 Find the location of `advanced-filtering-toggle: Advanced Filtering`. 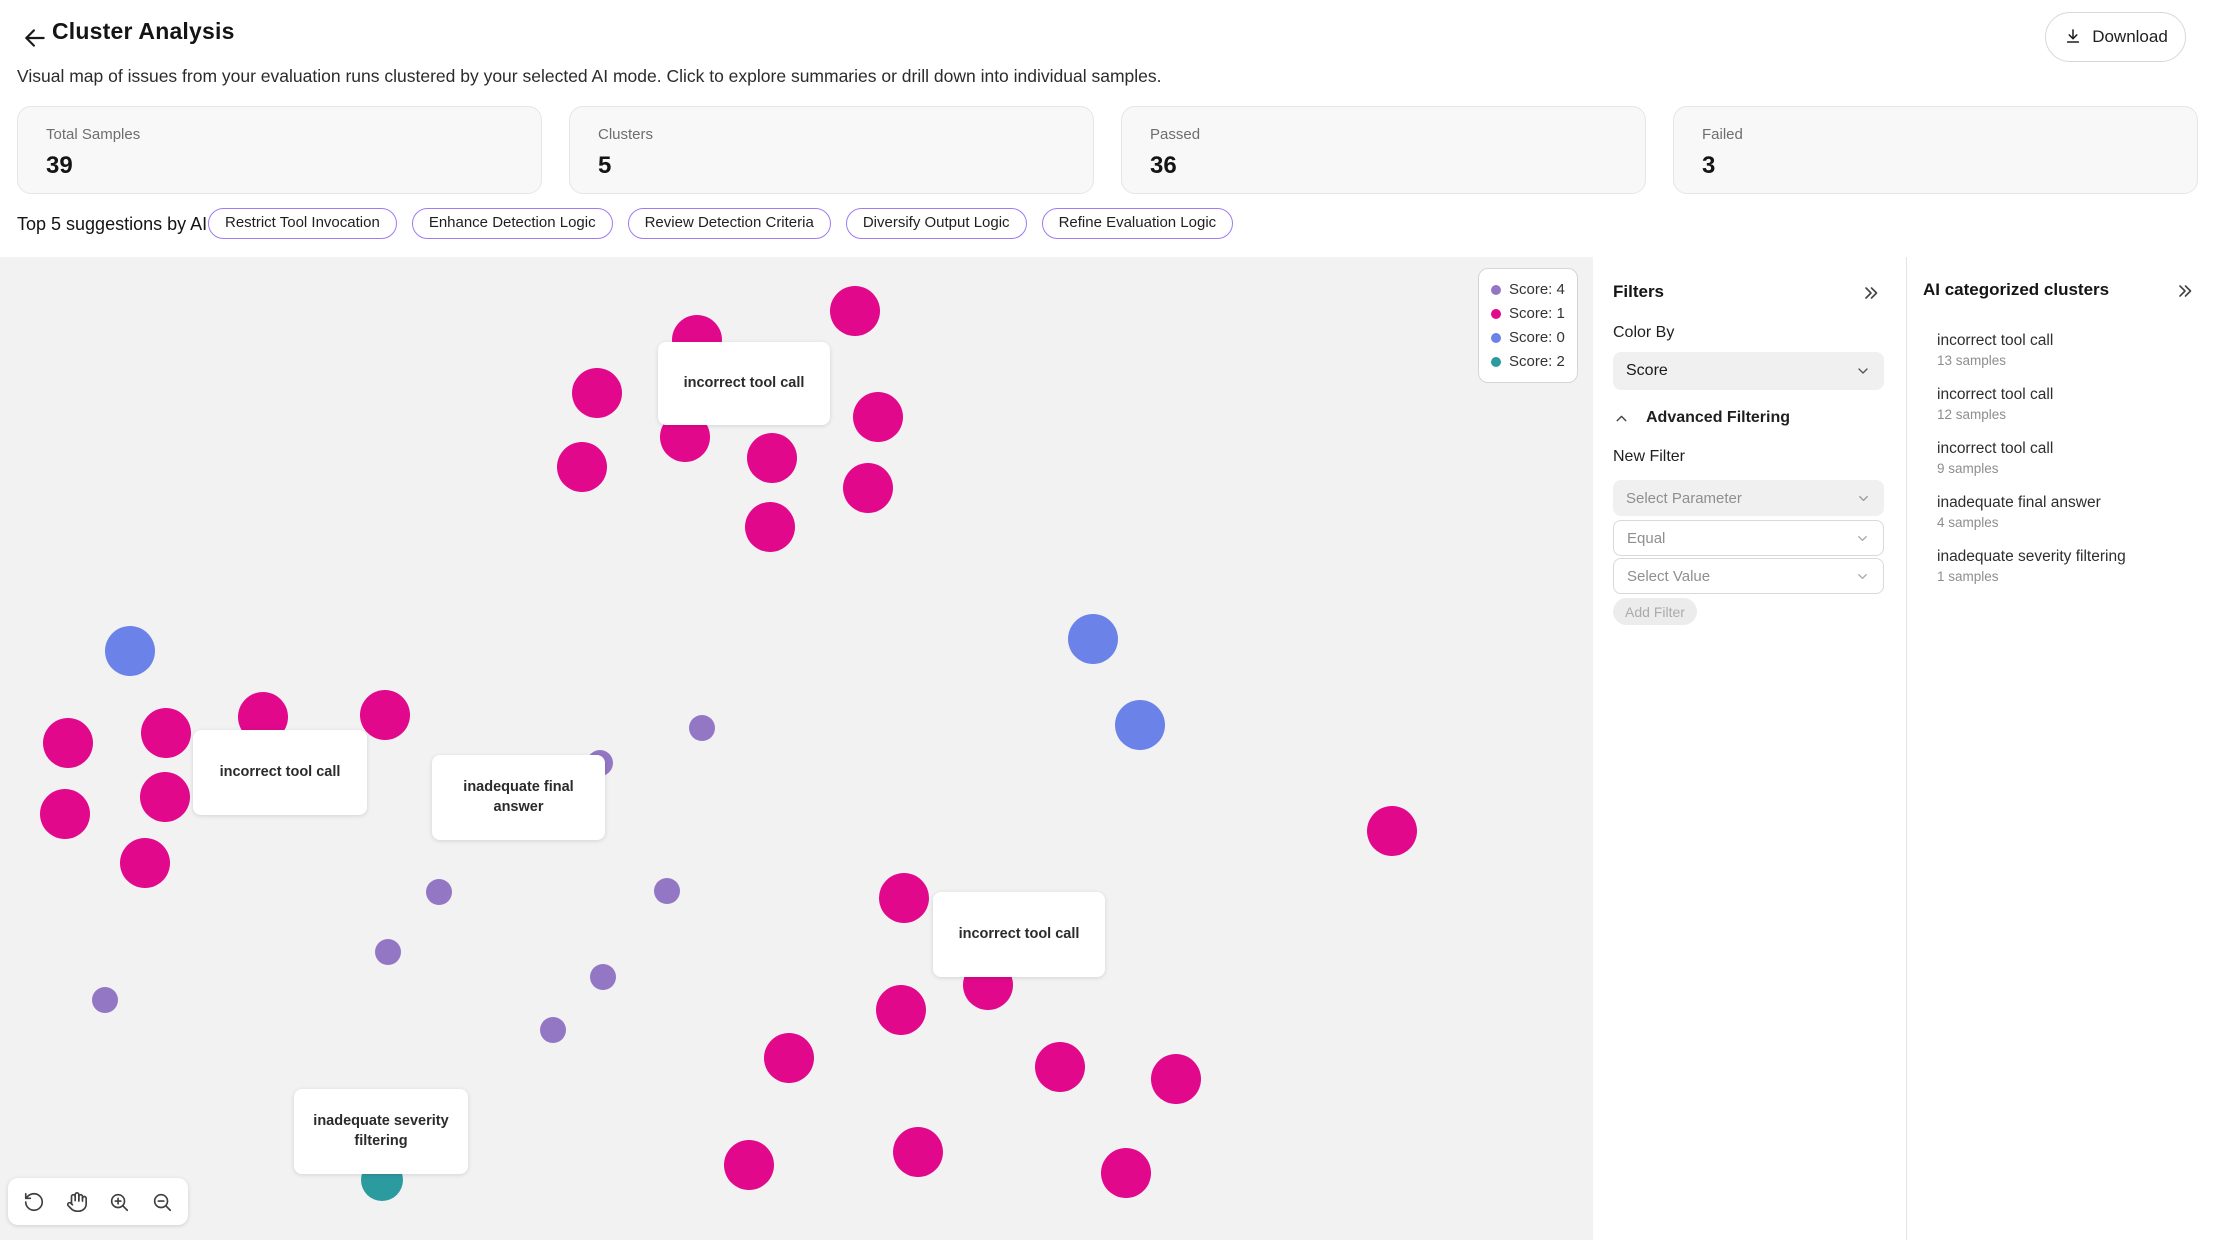

advanced-filtering-toggle: Advanced Filtering is located at coordinates (1701, 418).